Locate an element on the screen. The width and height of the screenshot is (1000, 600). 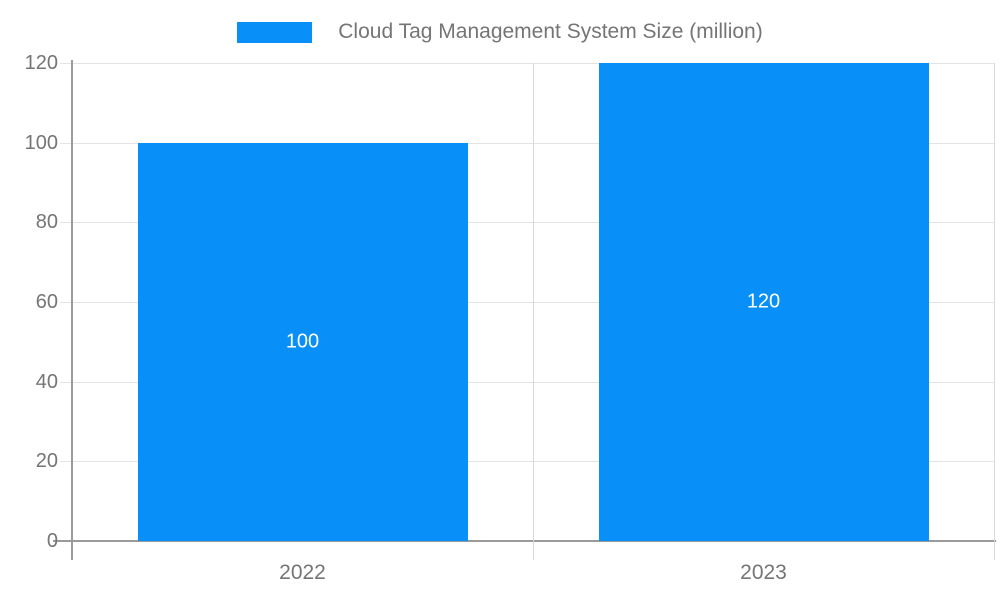
y-tick-label: 100 is located at coordinates (41, 142).